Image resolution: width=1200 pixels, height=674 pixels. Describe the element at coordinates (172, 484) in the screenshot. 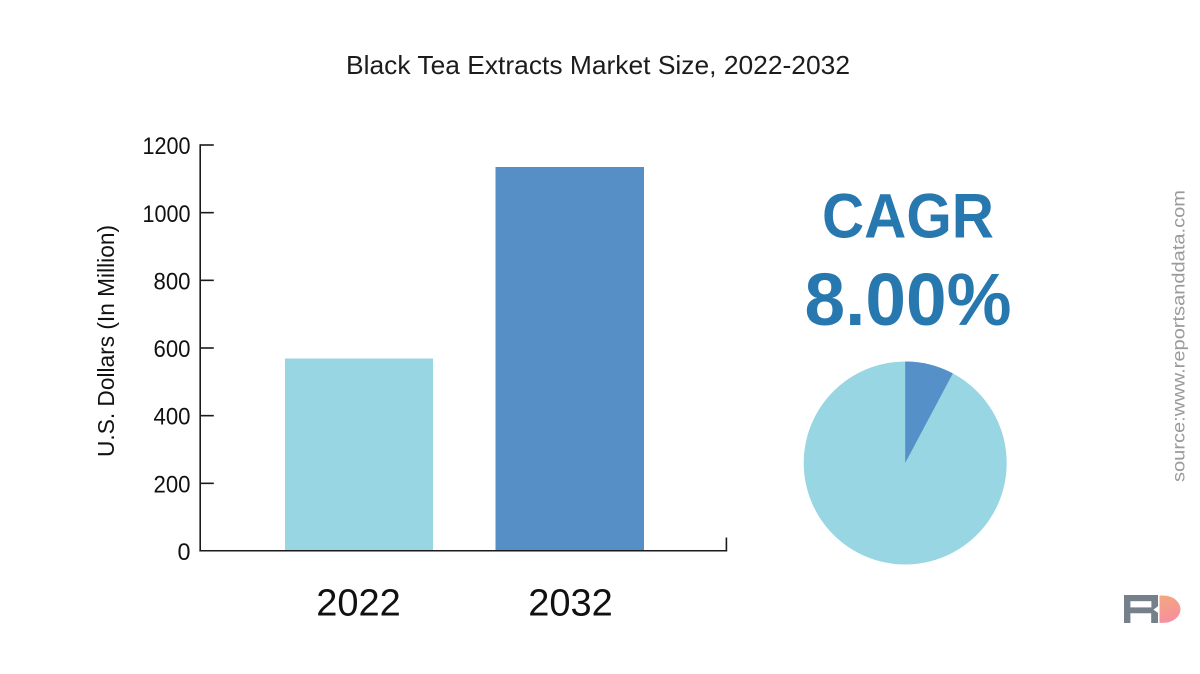

I see `svg-text: 200` at that location.